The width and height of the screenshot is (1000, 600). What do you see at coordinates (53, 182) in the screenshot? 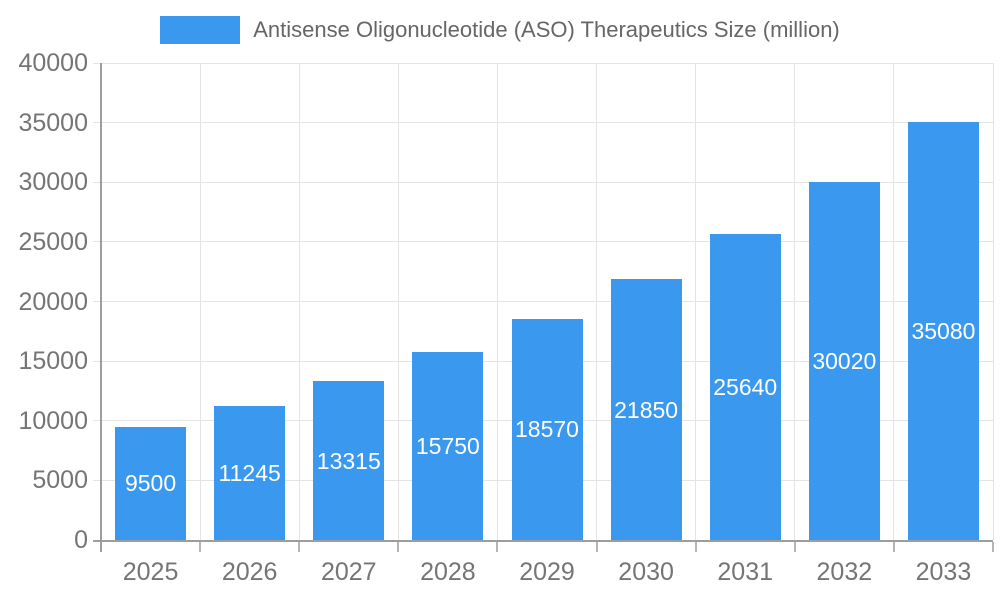
I see `y-axis-label: 30000` at bounding box center [53, 182].